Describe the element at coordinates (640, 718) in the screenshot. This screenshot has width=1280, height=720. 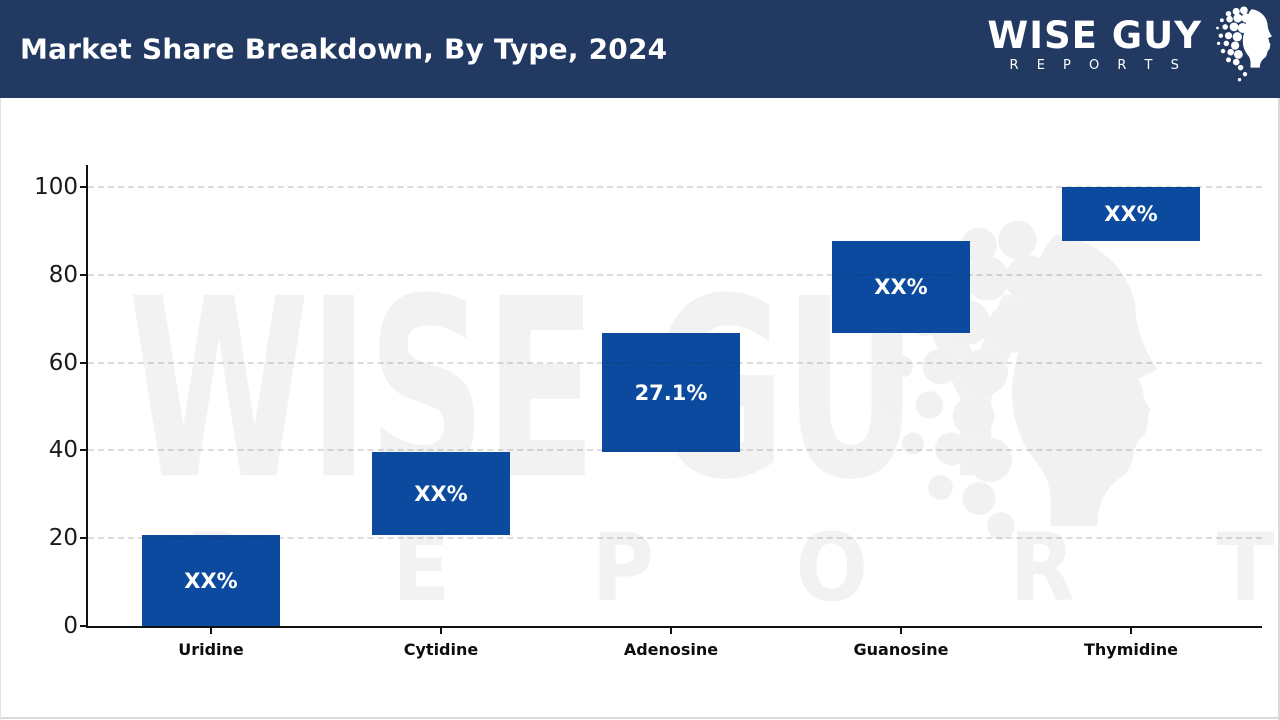
I see `bottom-hairline` at that location.